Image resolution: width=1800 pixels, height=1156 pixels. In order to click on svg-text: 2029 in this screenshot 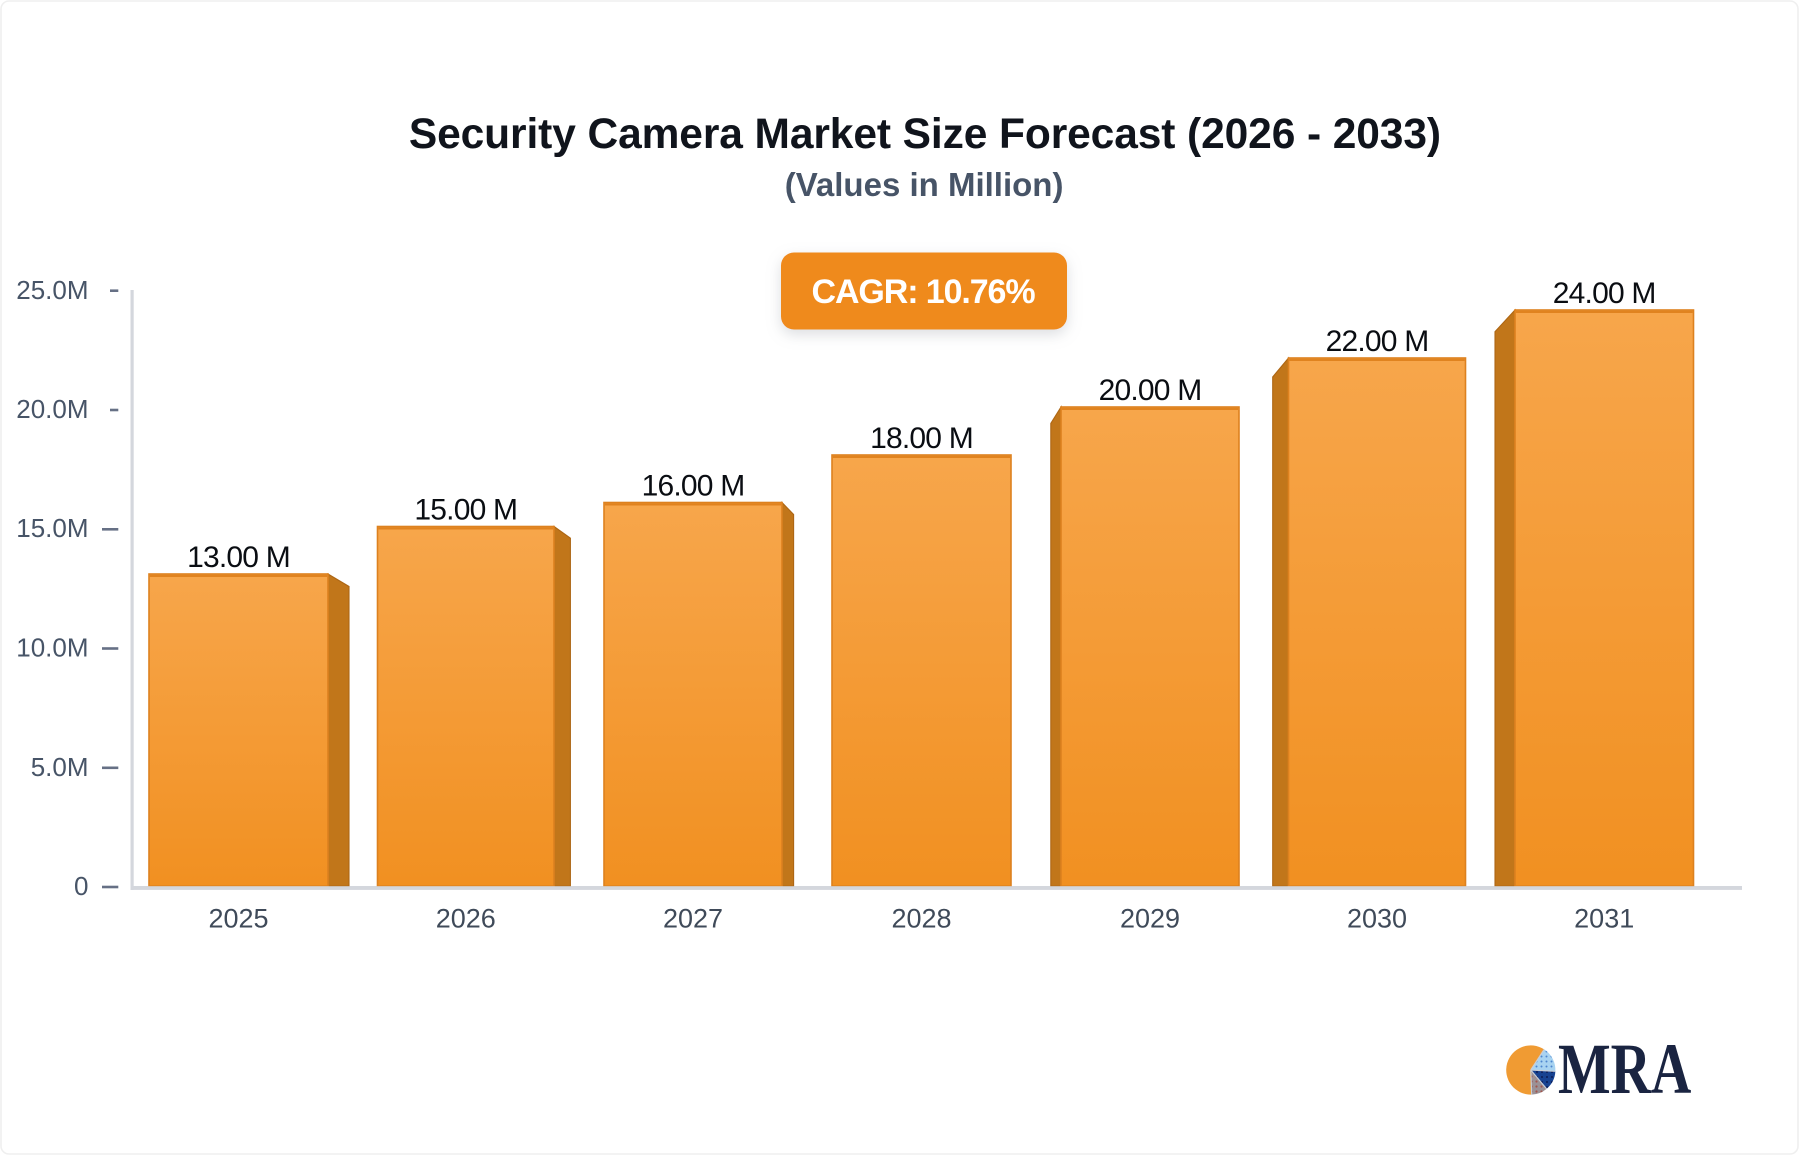, I will do `click(1150, 919)`.